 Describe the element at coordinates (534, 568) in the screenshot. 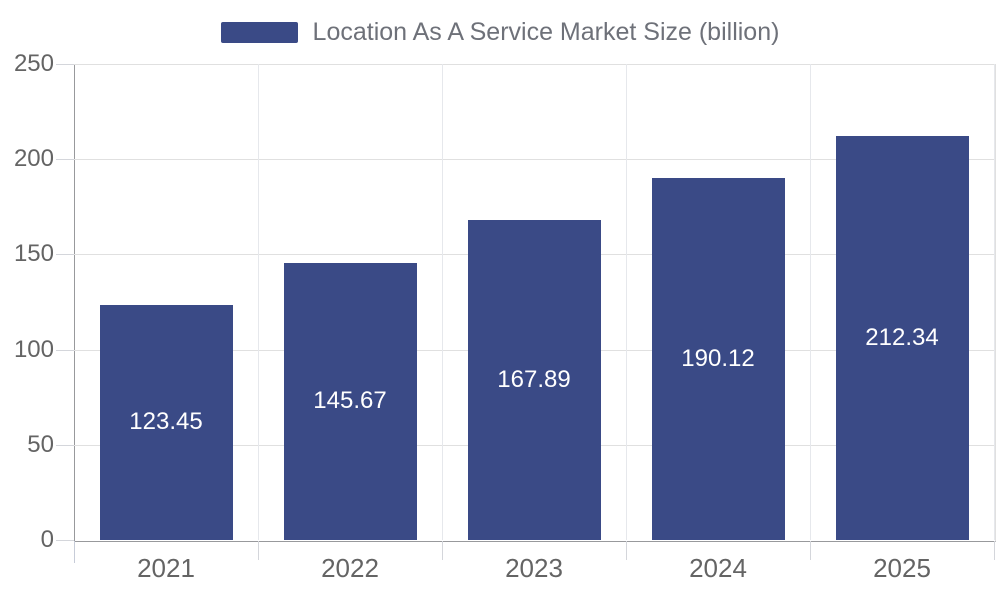

I see `x-tick-label: 2023` at that location.